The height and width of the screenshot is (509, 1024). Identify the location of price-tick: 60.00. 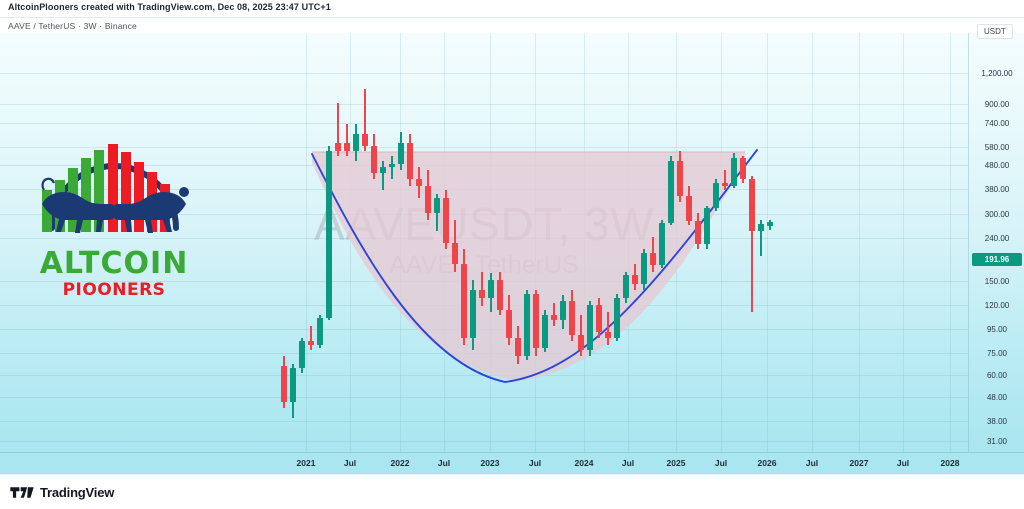
(997, 375).